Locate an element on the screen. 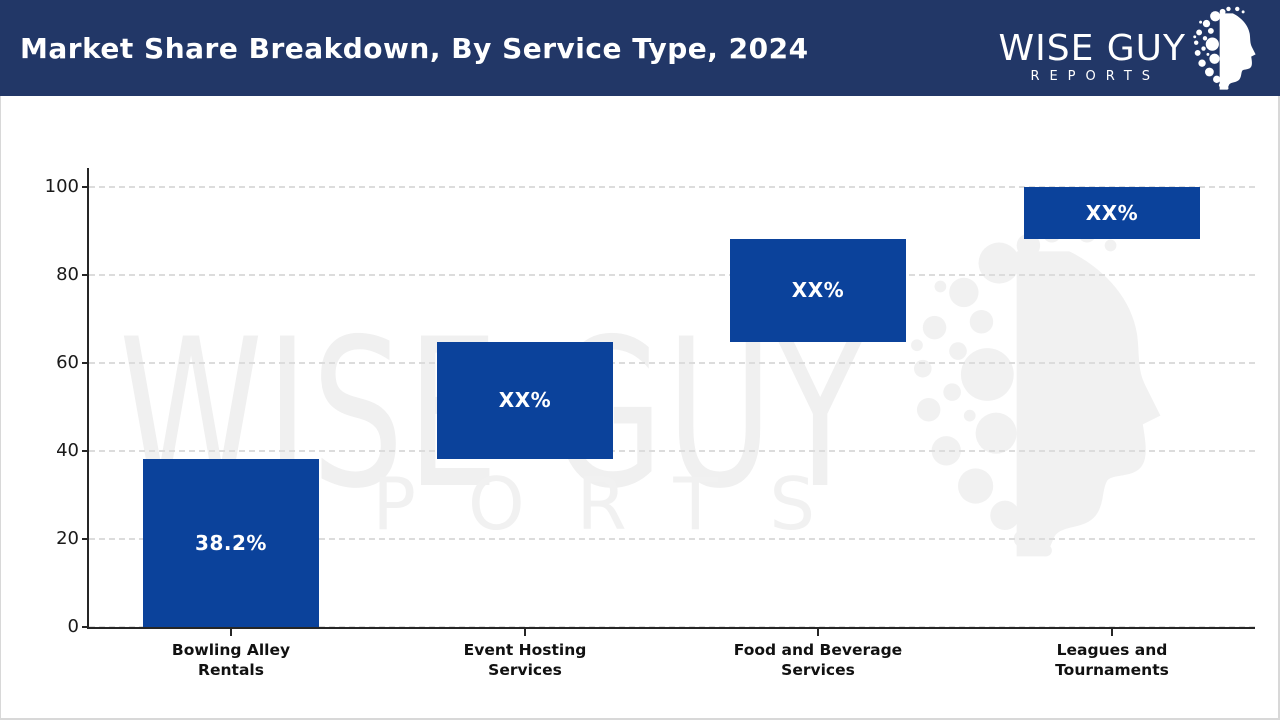  waterfall-bar-4: XX% is located at coordinates (1112, 213).